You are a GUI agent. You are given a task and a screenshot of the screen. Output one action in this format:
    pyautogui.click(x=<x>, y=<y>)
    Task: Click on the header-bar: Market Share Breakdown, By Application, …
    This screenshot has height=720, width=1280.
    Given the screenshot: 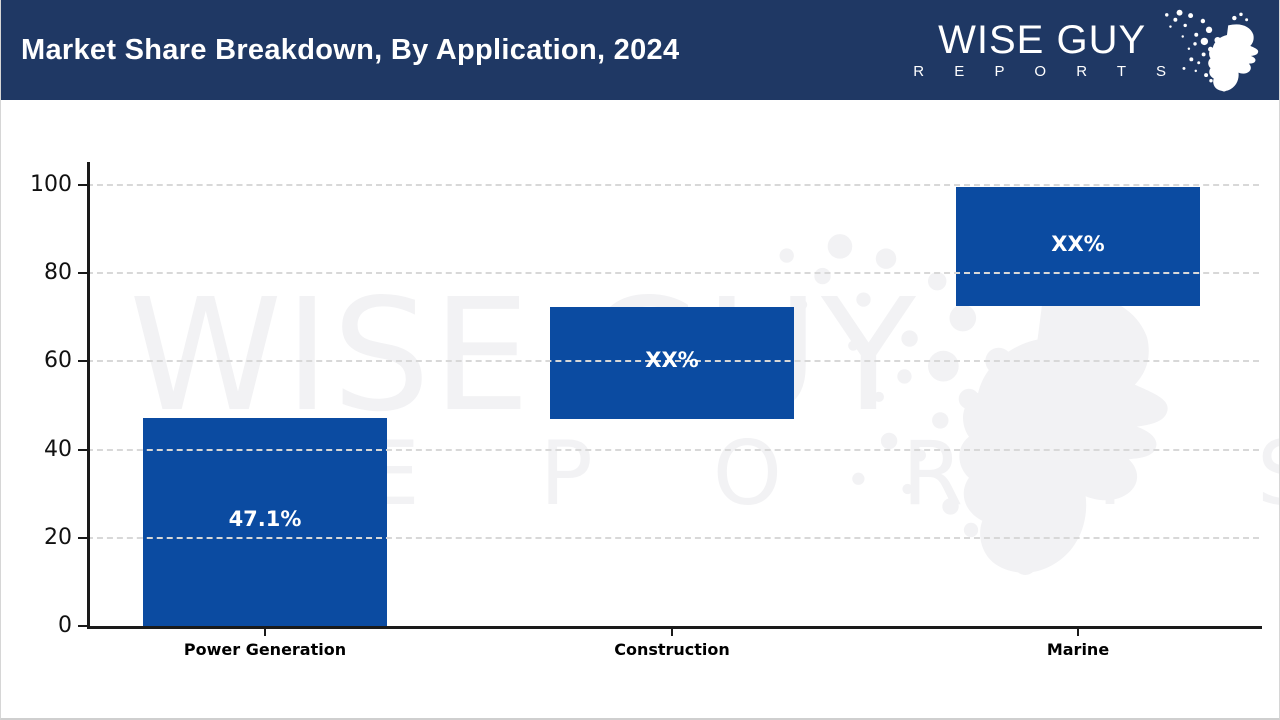 What is the action you would take?
    pyautogui.click(x=640, y=50)
    